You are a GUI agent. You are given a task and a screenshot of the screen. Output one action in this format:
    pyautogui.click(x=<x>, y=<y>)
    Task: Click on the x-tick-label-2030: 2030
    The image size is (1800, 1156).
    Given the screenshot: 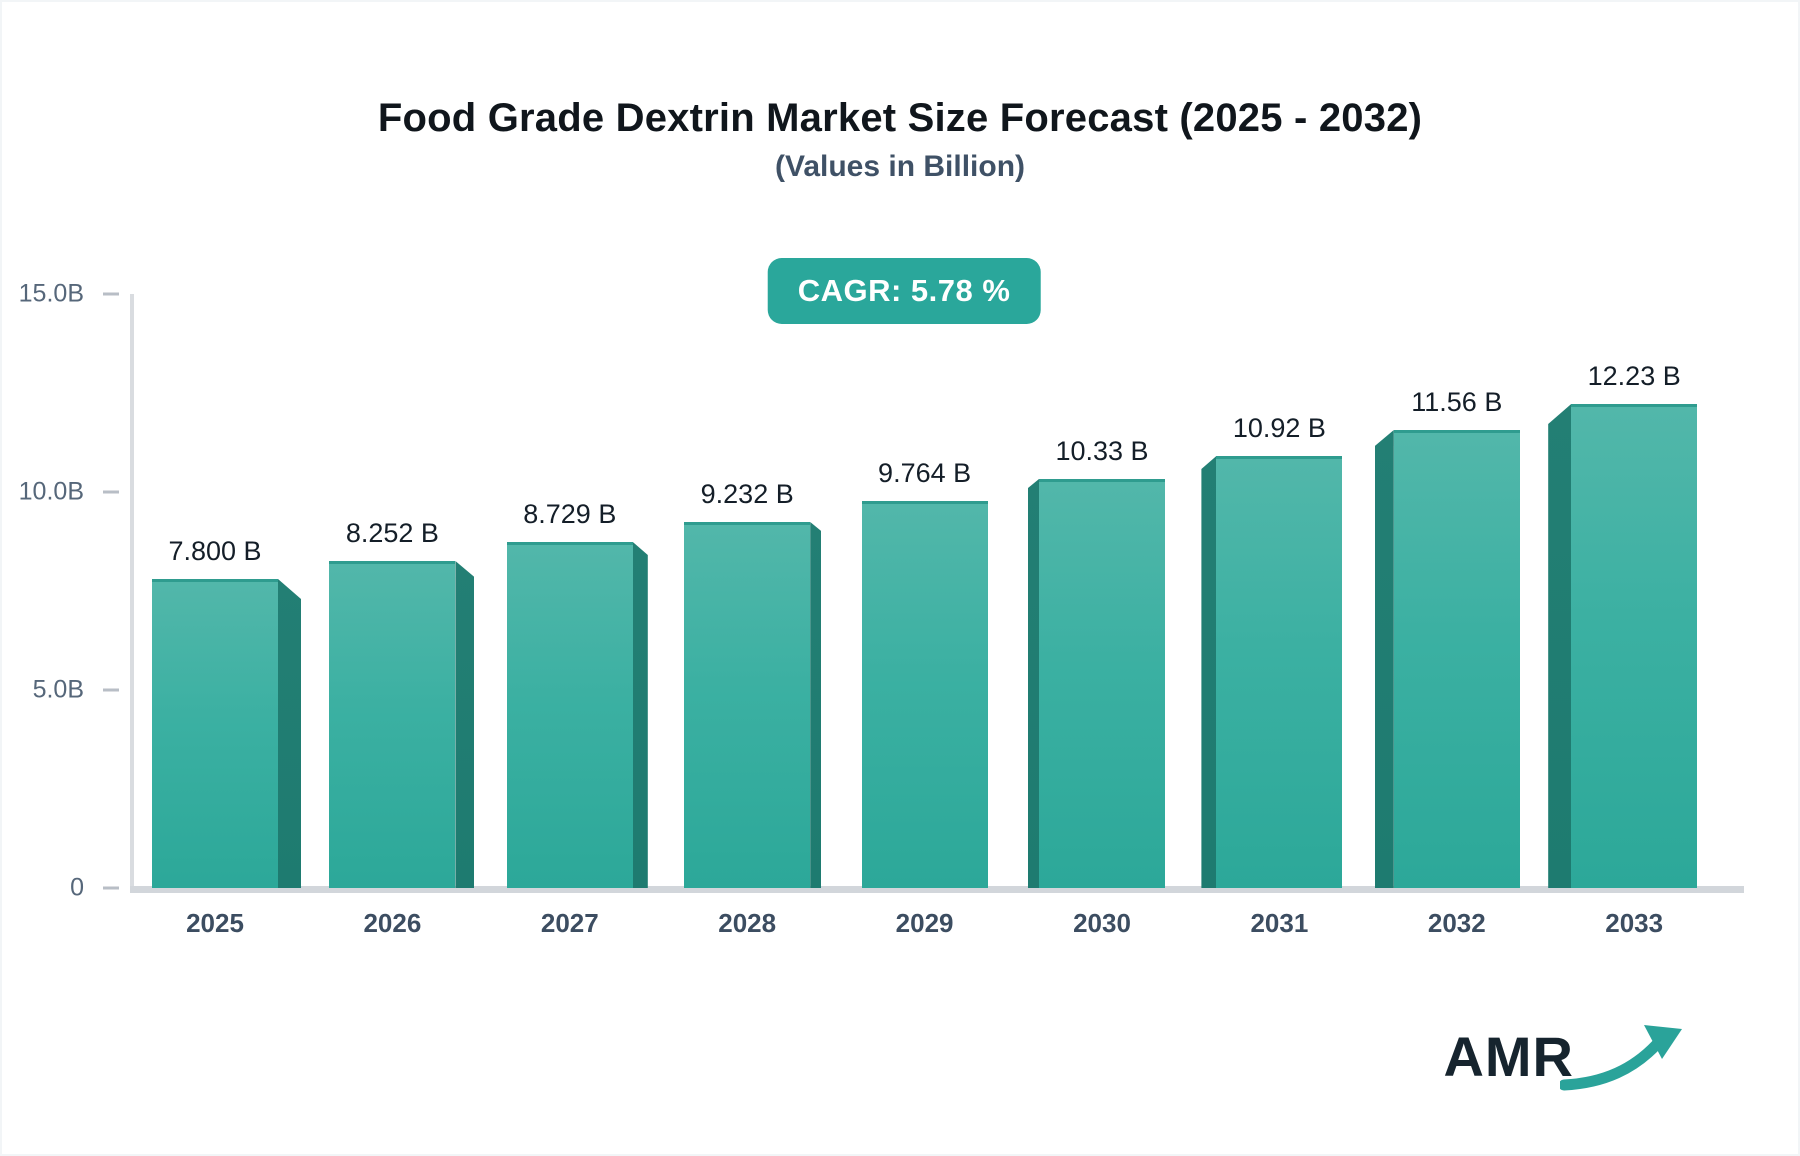 What is the action you would take?
    pyautogui.click(x=1102, y=923)
    